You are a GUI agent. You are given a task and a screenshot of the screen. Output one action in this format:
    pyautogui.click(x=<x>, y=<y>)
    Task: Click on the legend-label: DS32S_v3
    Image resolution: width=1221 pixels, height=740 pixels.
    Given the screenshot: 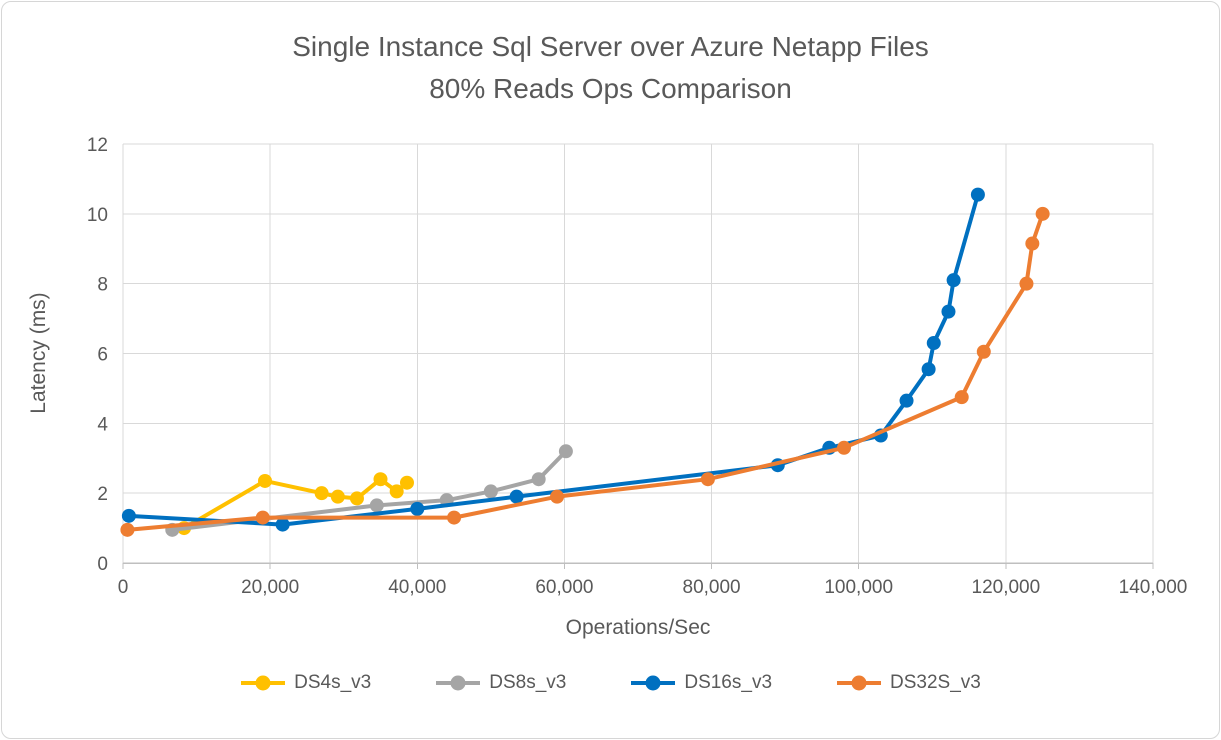 What is the action you would take?
    pyautogui.click(x=935, y=682)
    